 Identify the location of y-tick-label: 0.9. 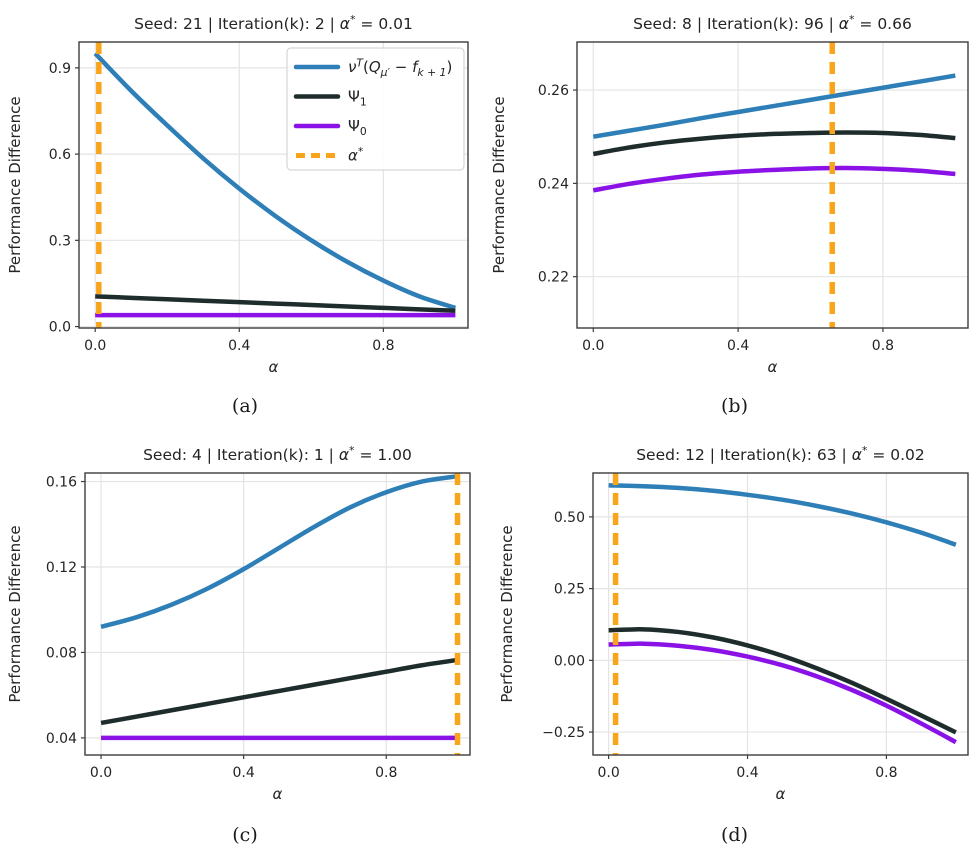
(60, 69).